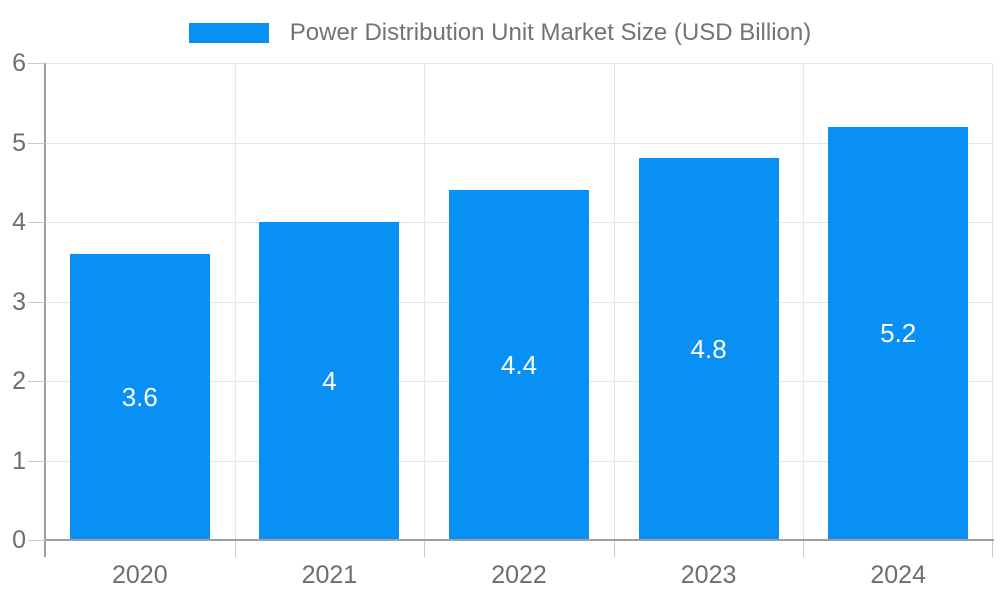 The height and width of the screenshot is (600, 1000). What do you see at coordinates (19, 381) in the screenshot?
I see `y-tick-label: 2` at bounding box center [19, 381].